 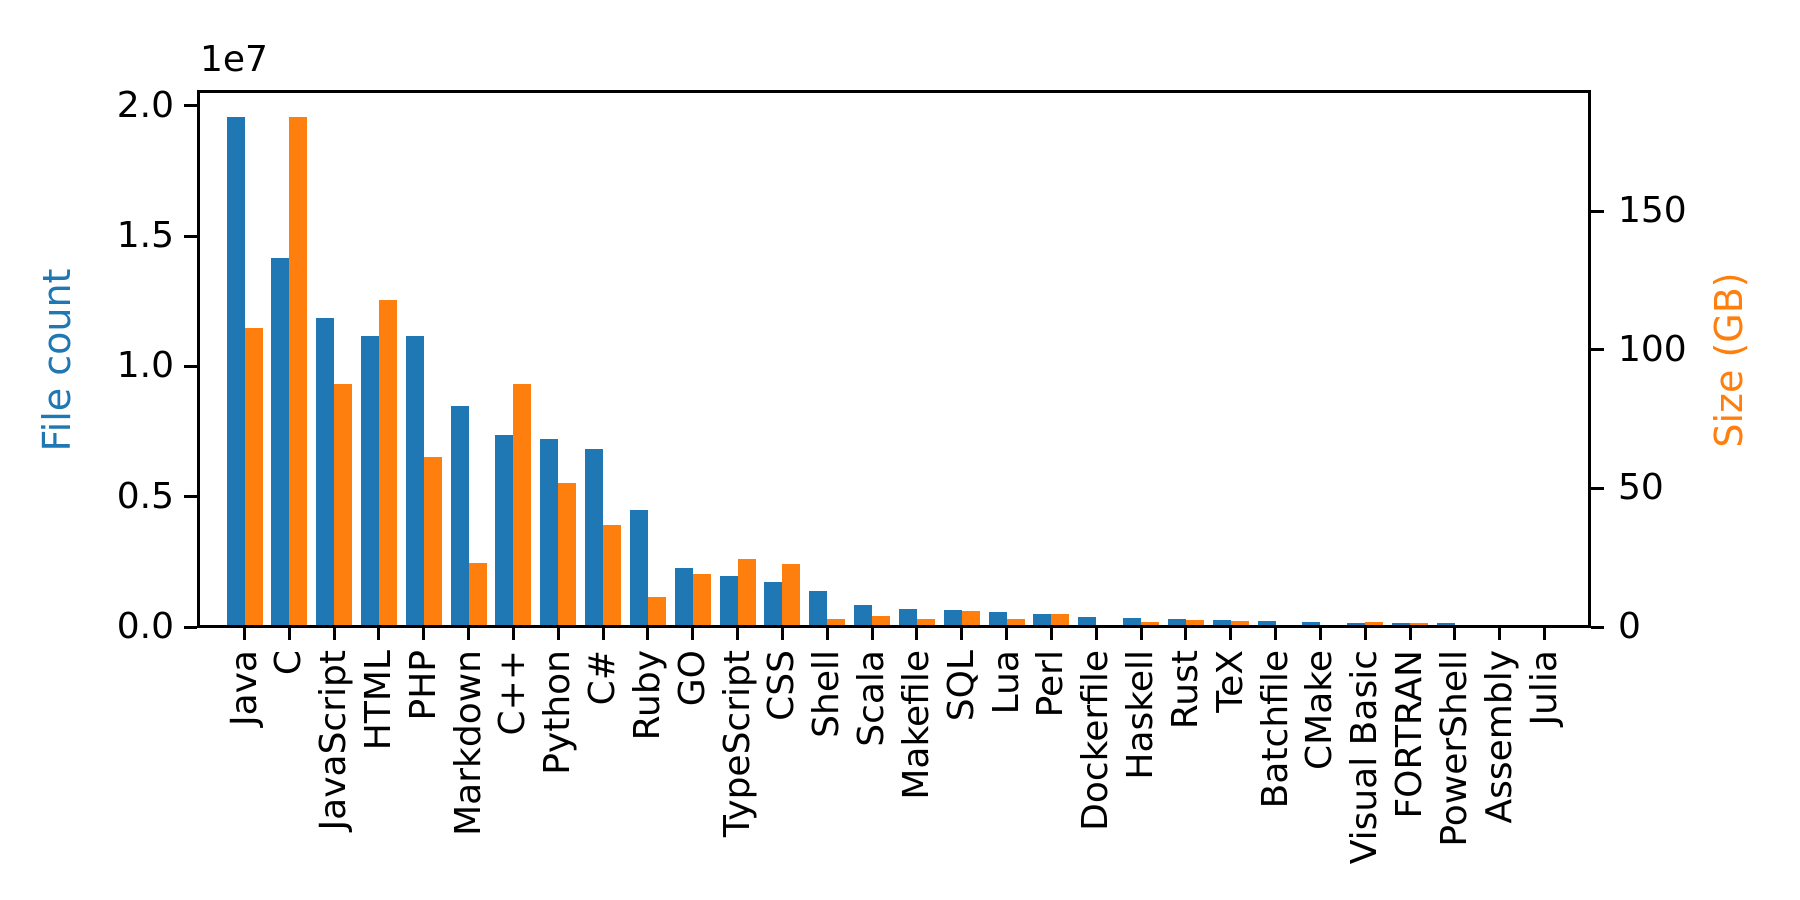 What do you see at coordinates (198, 359) in the screenshot?
I see `axis-spine-left` at bounding box center [198, 359].